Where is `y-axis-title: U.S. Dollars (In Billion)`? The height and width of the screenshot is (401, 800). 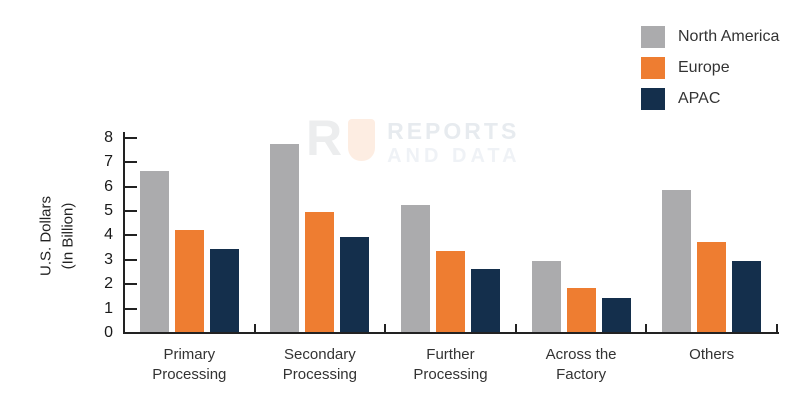
y-axis-title: U.S. Dollars (In Billion) is located at coordinates (57, 236).